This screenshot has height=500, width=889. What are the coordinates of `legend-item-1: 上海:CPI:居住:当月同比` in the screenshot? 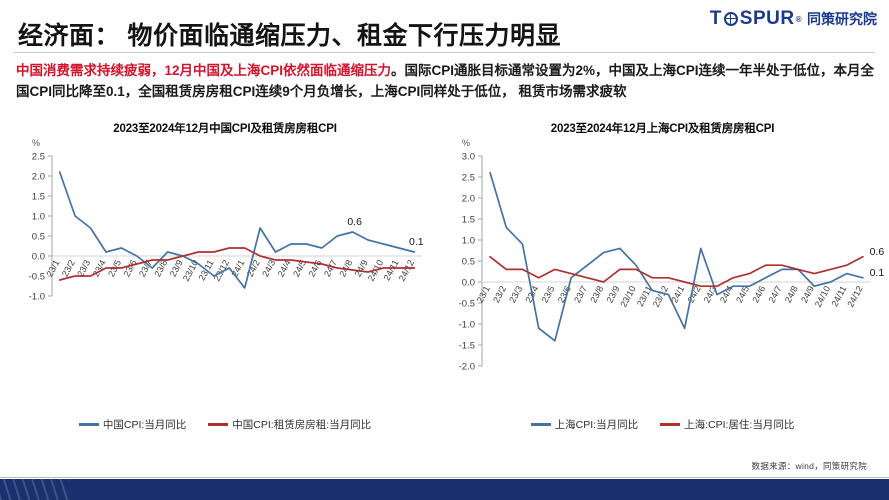 It's located at (727, 424).